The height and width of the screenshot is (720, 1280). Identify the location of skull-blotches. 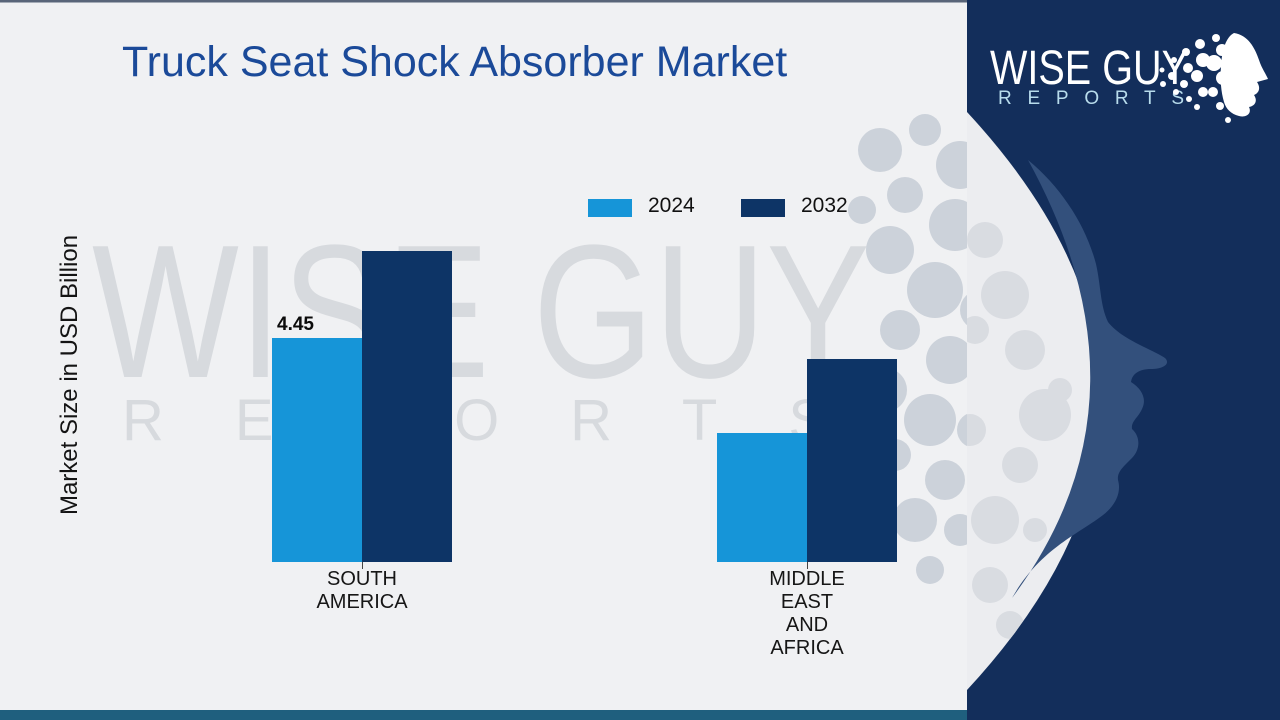
(1019, 430).